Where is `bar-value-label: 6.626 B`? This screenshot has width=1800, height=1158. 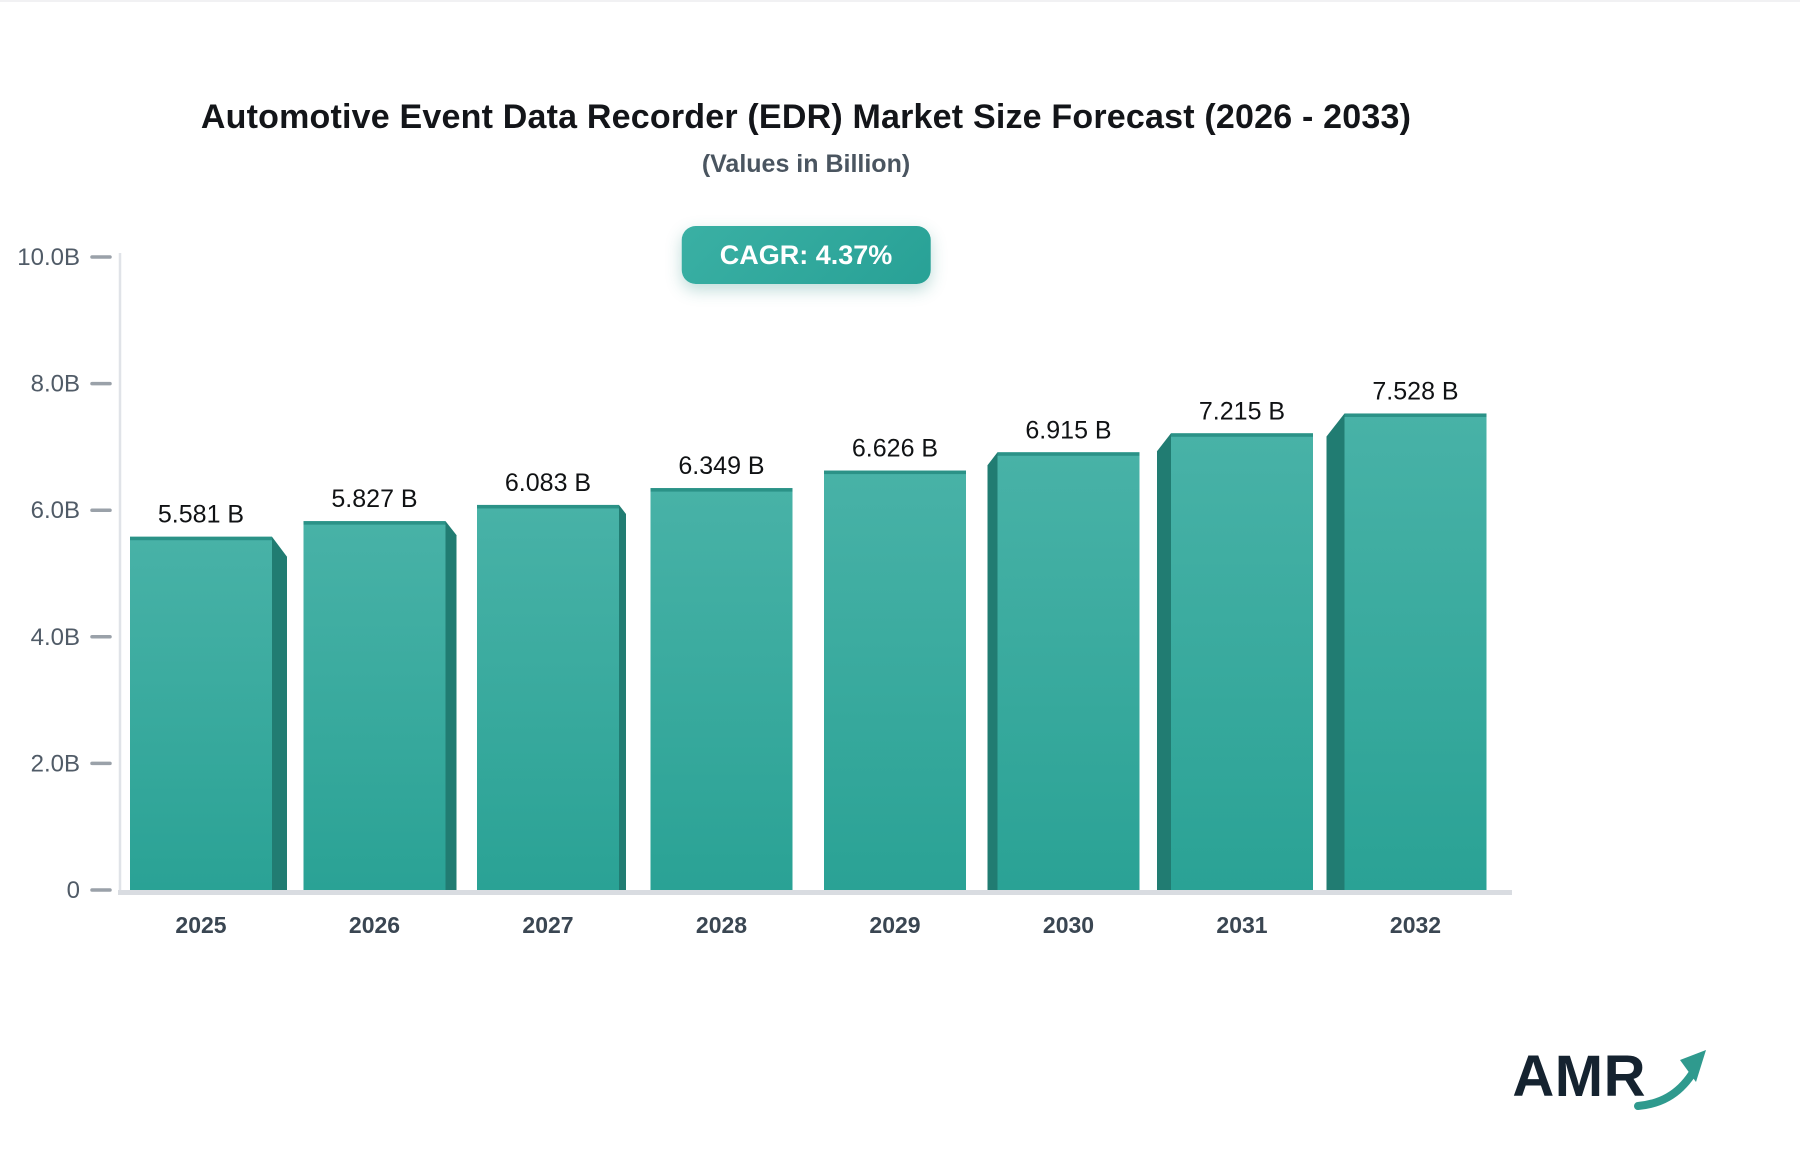 bar-value-label: 6.626 B is located at coordinates (895, 449).